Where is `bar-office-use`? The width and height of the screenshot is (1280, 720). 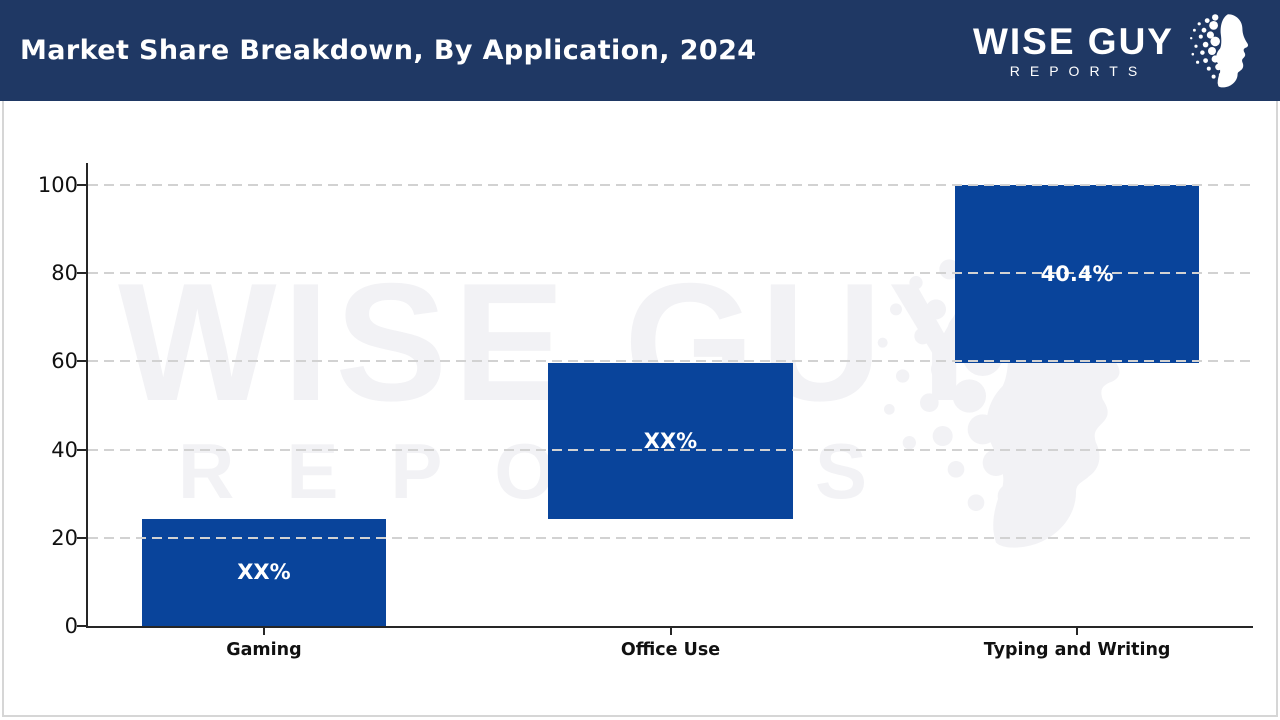 bar-office-use is located at coordinates (670, 441).